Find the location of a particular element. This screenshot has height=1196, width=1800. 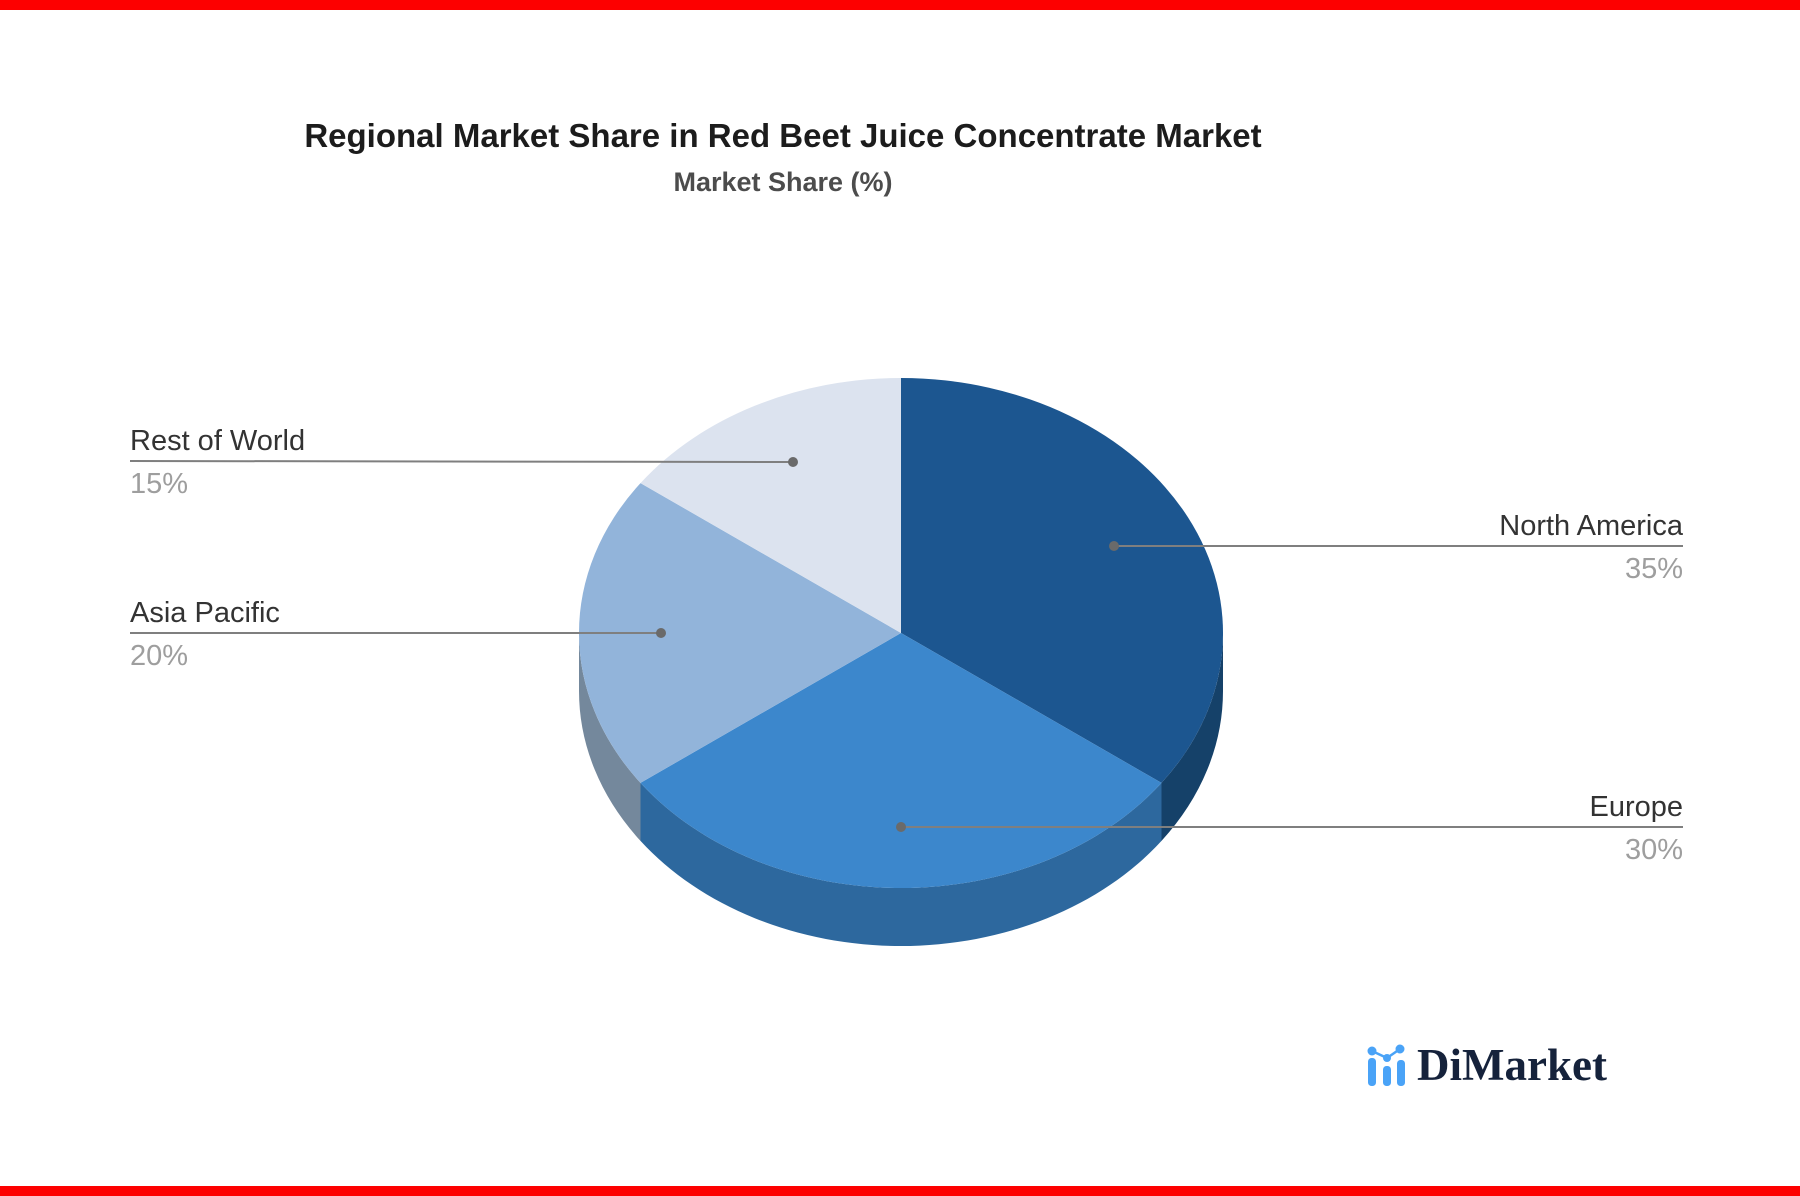

label-north-america-text: North America is located at coordinates (1591, 526).